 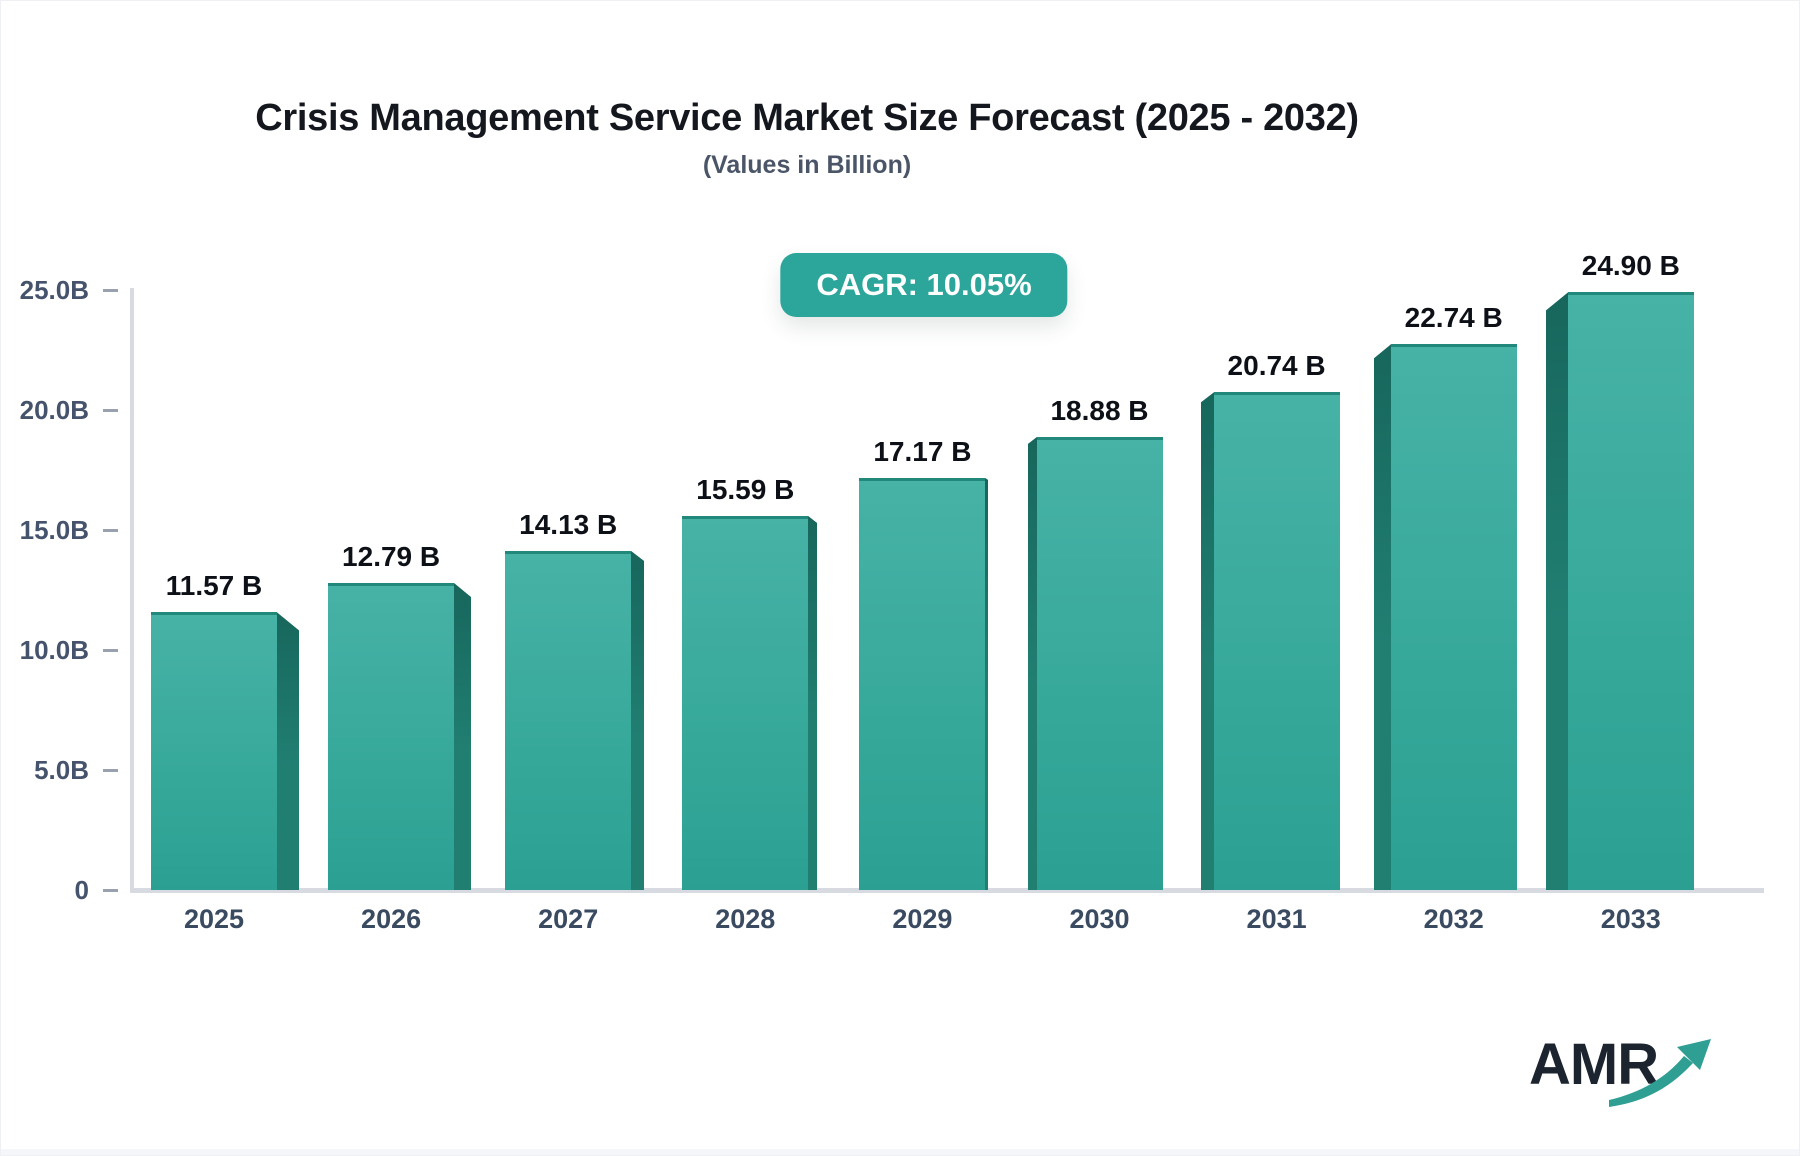 I want to click on bar-side-2027, so click(x=637, y=720).